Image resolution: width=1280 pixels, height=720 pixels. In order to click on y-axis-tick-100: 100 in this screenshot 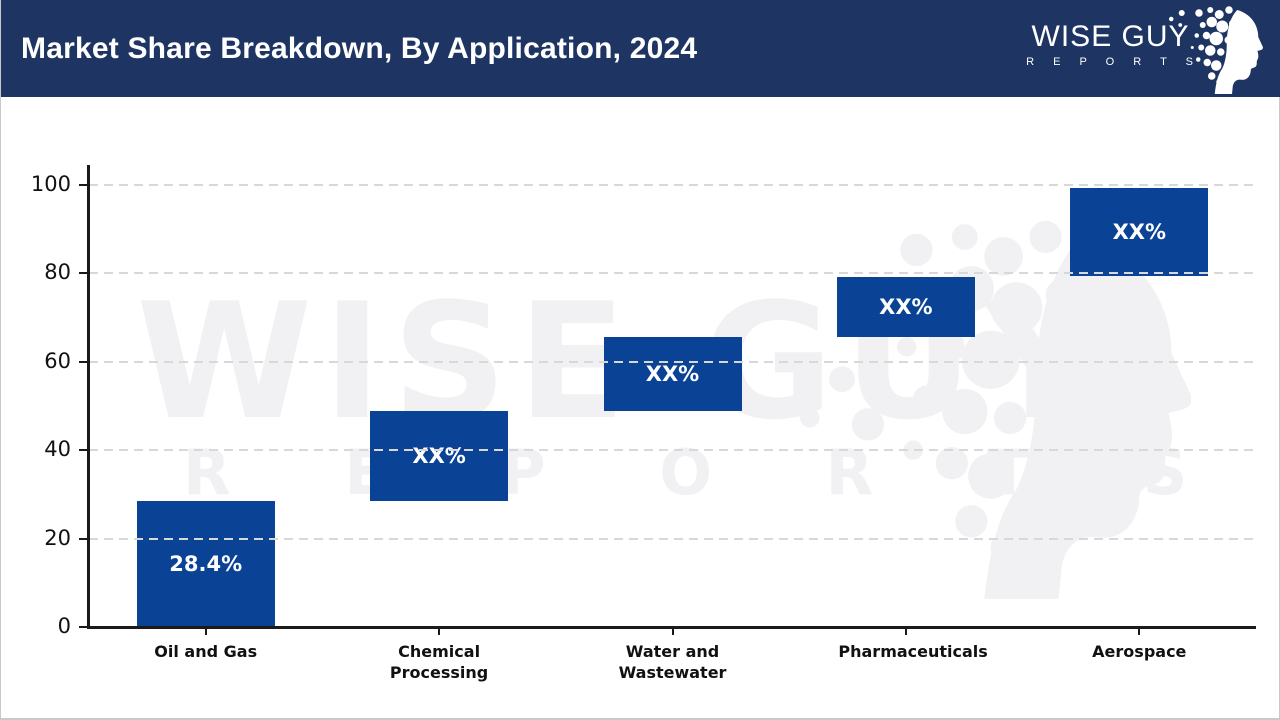, I will do `click(50, 184)`.